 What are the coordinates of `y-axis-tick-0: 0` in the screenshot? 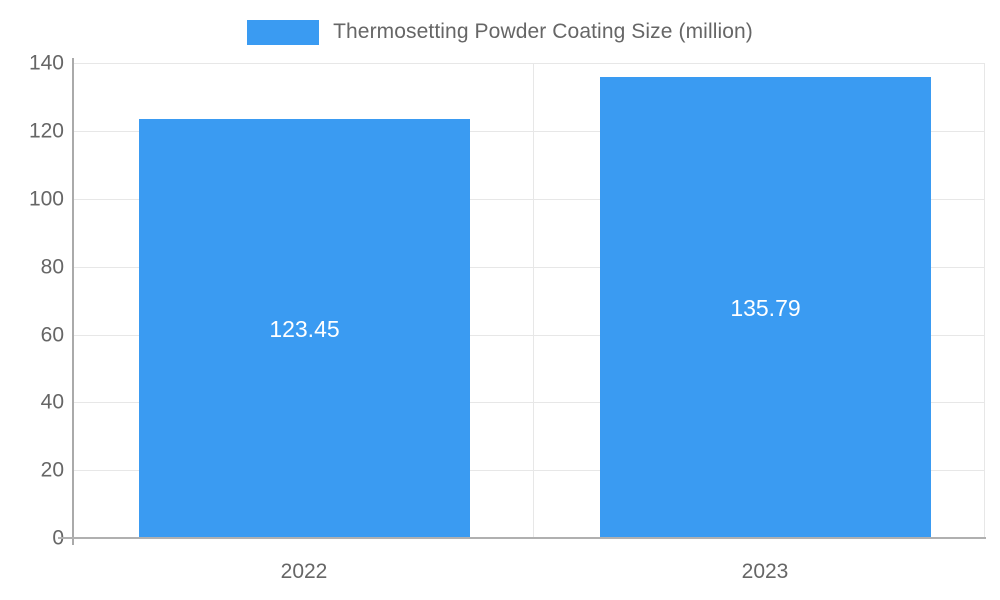 It's located at (35, 538).